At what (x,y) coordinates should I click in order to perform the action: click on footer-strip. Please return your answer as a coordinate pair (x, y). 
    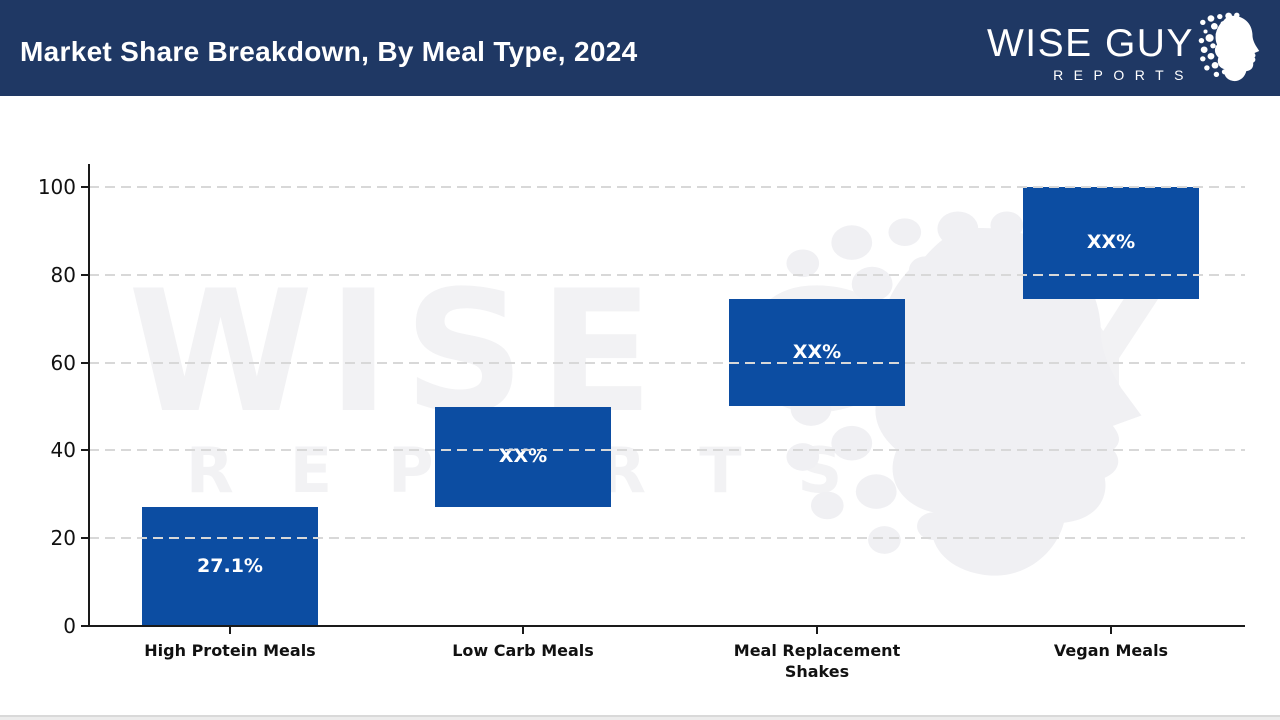
    Looking at the image, I should click on (640, 718).